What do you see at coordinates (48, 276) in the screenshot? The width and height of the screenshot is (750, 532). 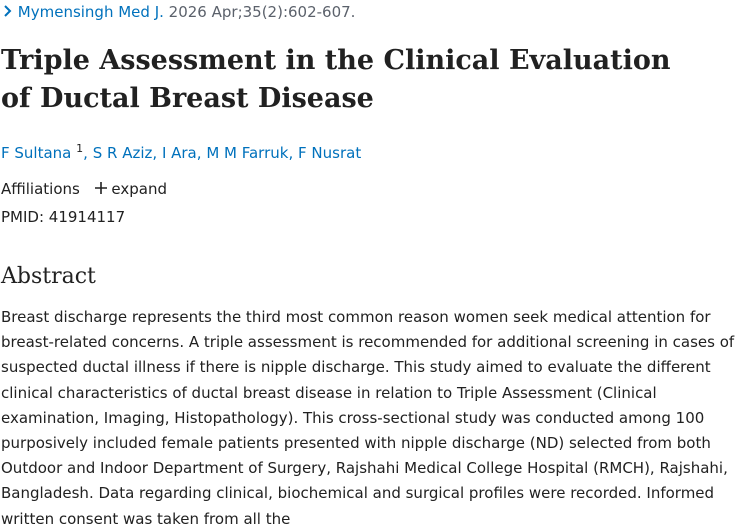 I see `abstract-heading: Abstract` at bounding box center [48, 276].